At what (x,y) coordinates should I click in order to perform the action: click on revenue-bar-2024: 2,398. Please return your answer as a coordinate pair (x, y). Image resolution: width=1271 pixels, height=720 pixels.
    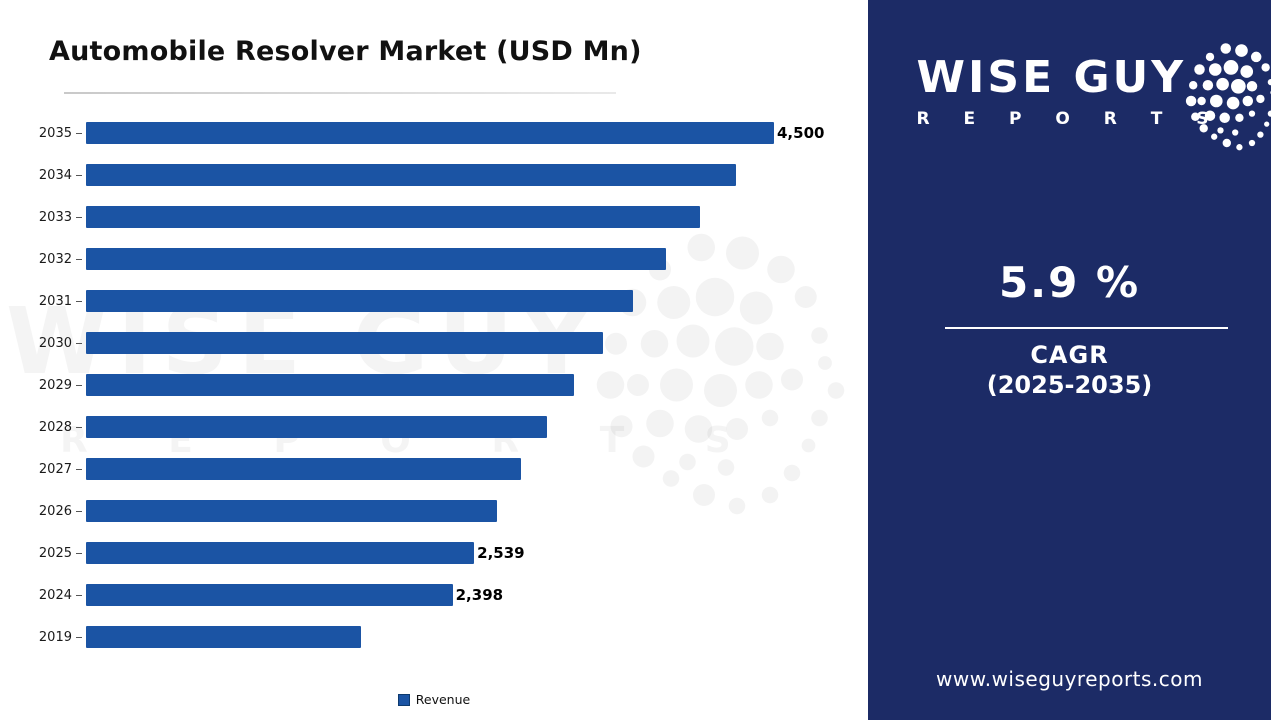
    Looking at the image, I should click on (294, 595).